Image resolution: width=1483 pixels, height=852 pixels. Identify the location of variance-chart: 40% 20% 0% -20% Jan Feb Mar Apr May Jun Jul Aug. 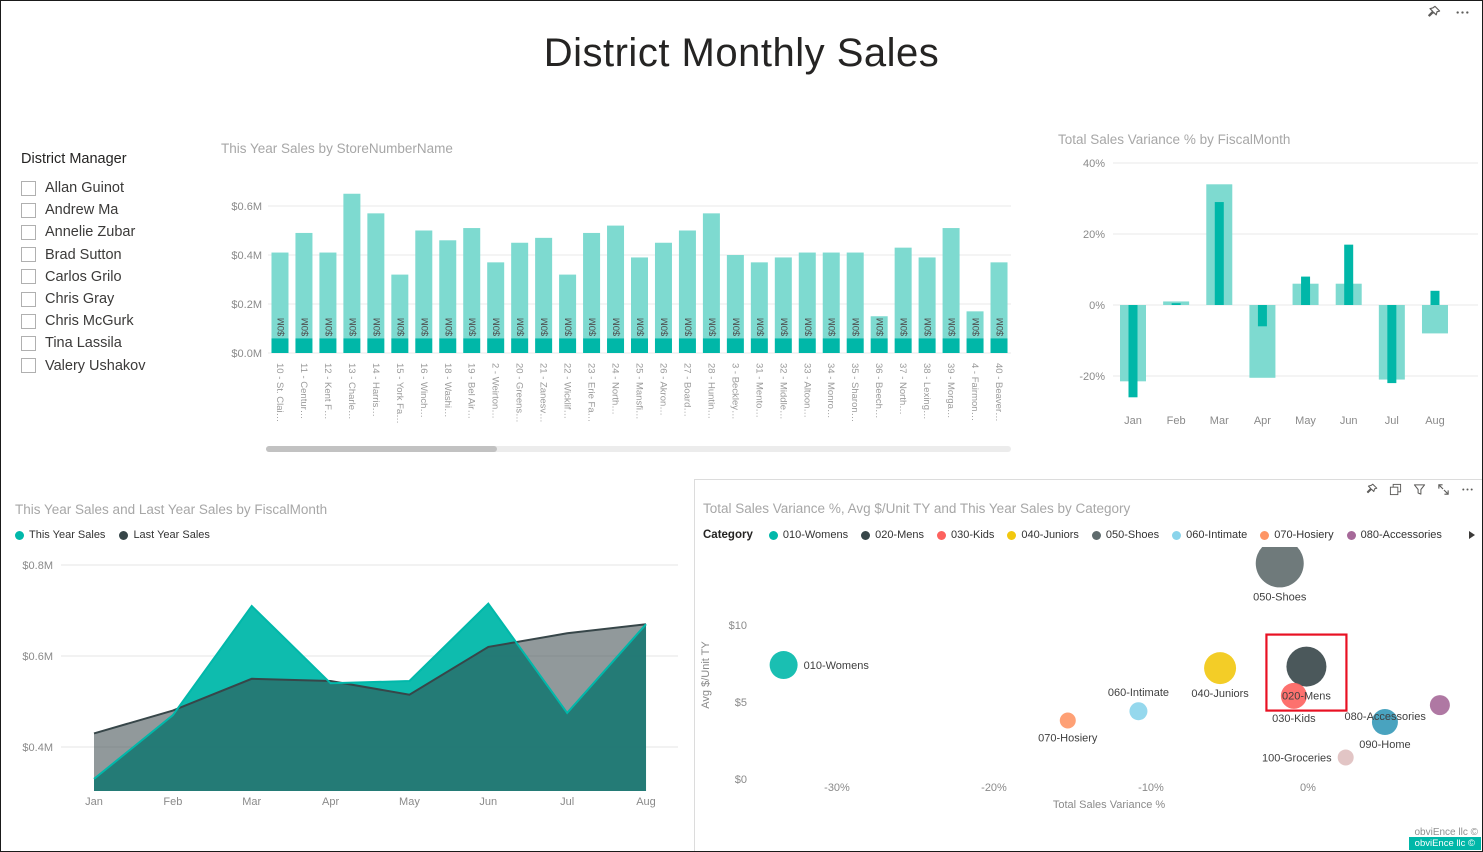
(1270, 291).